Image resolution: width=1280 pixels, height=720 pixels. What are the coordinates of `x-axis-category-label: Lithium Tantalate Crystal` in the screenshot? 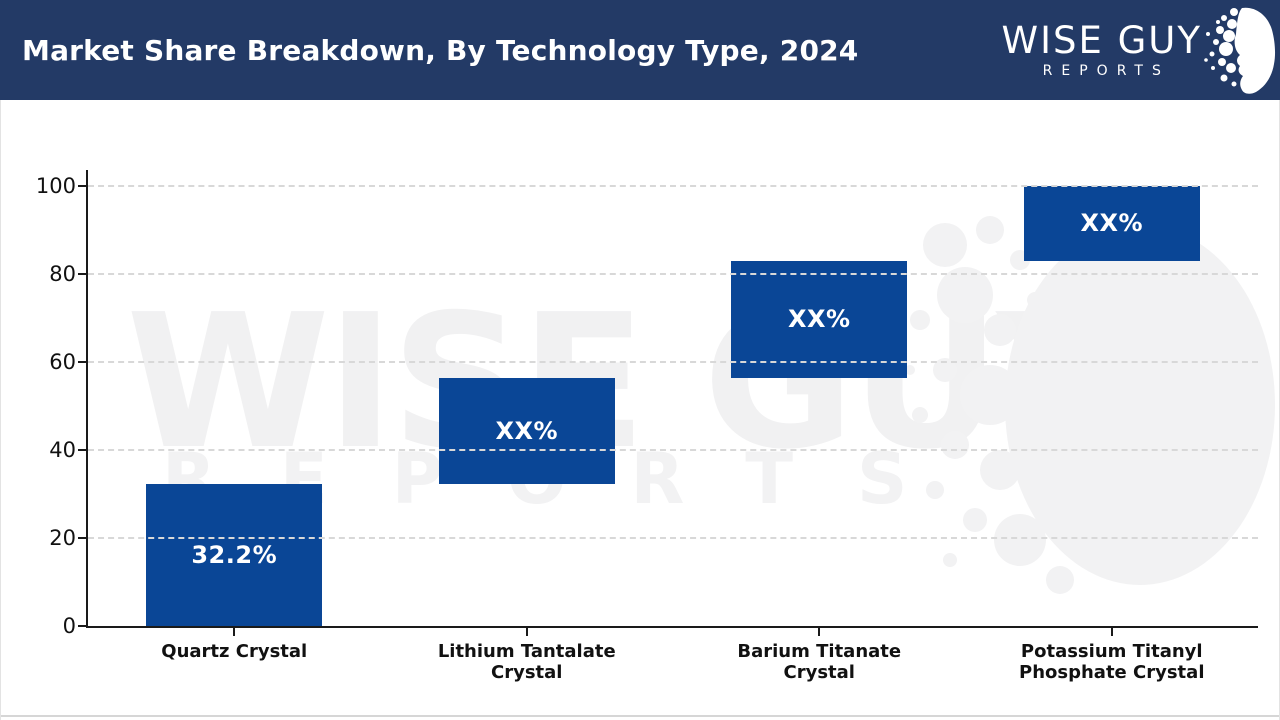 It's located at (527, 662).